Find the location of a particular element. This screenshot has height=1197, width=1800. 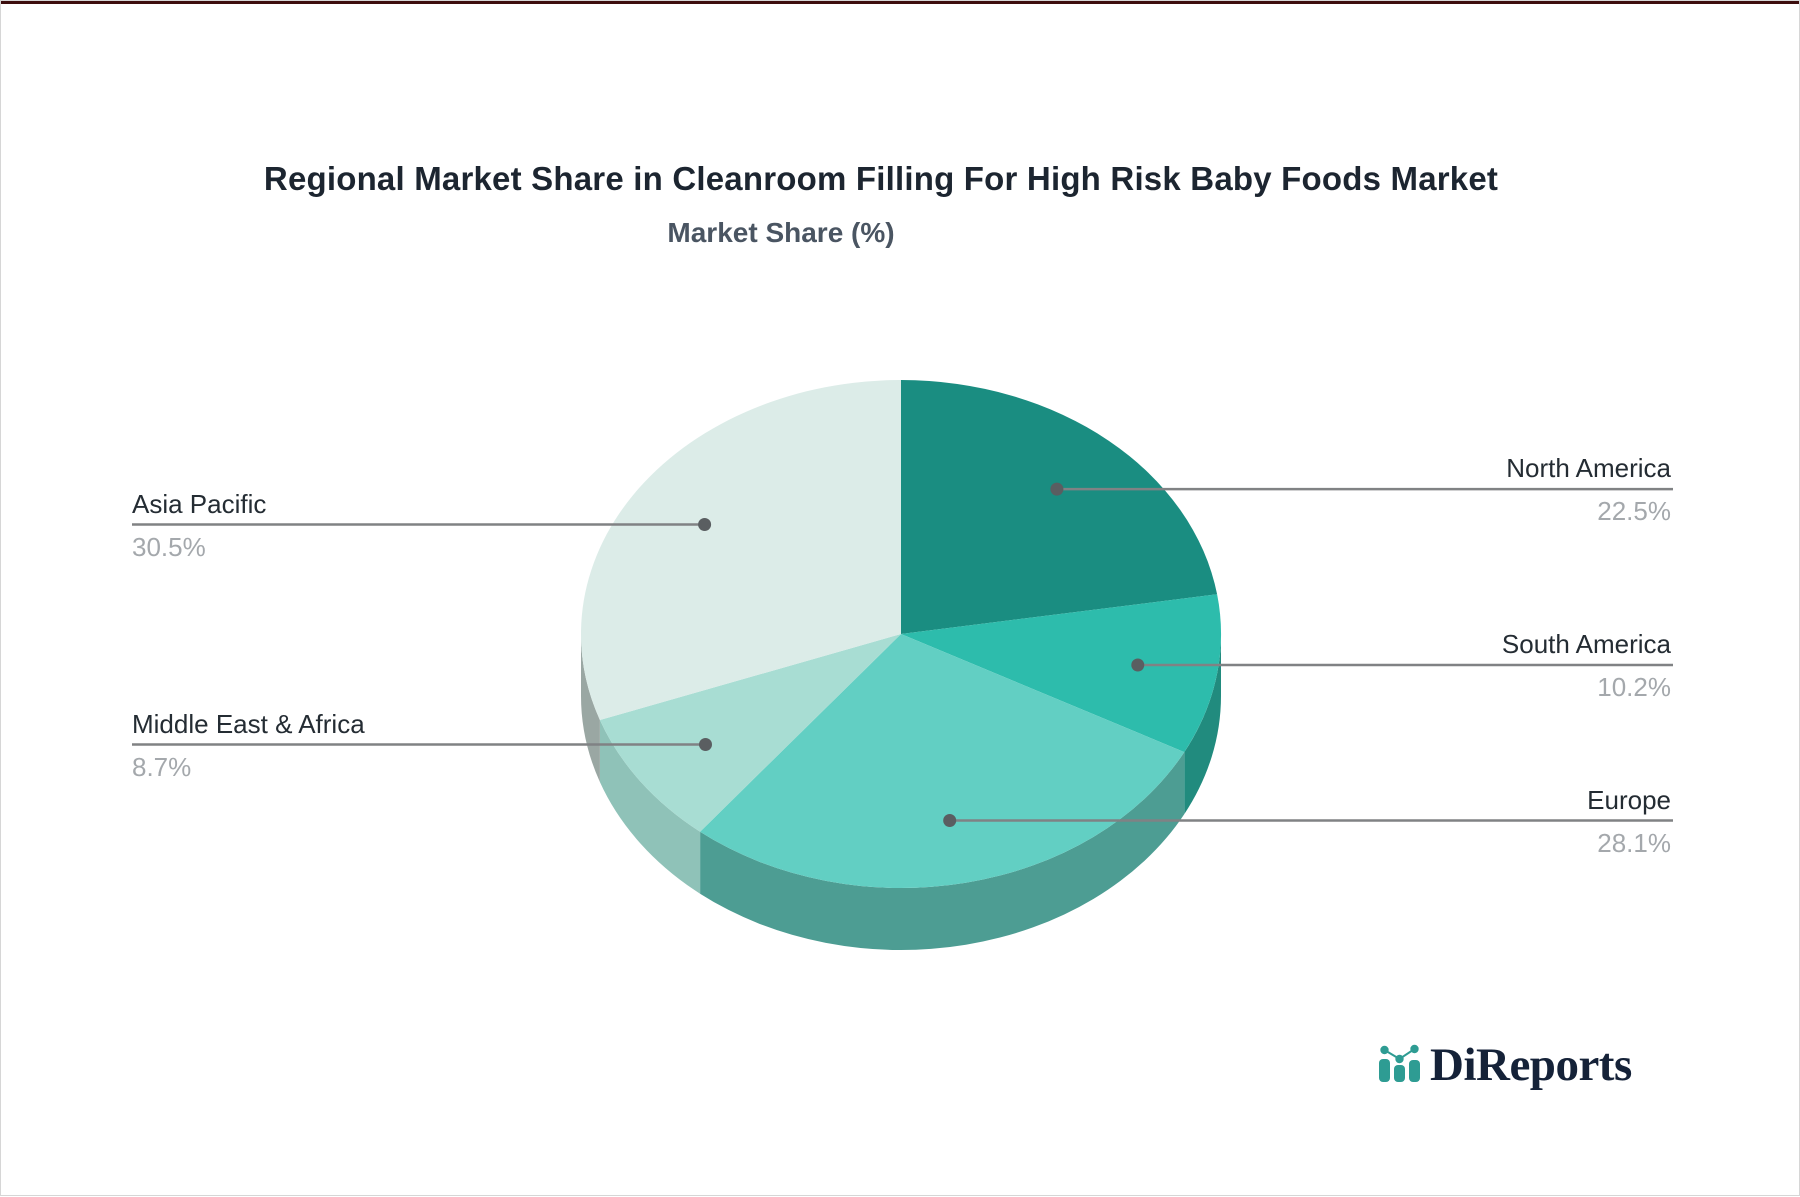

leader-dot-middle-east-africa is located at coordinates (705, 744).